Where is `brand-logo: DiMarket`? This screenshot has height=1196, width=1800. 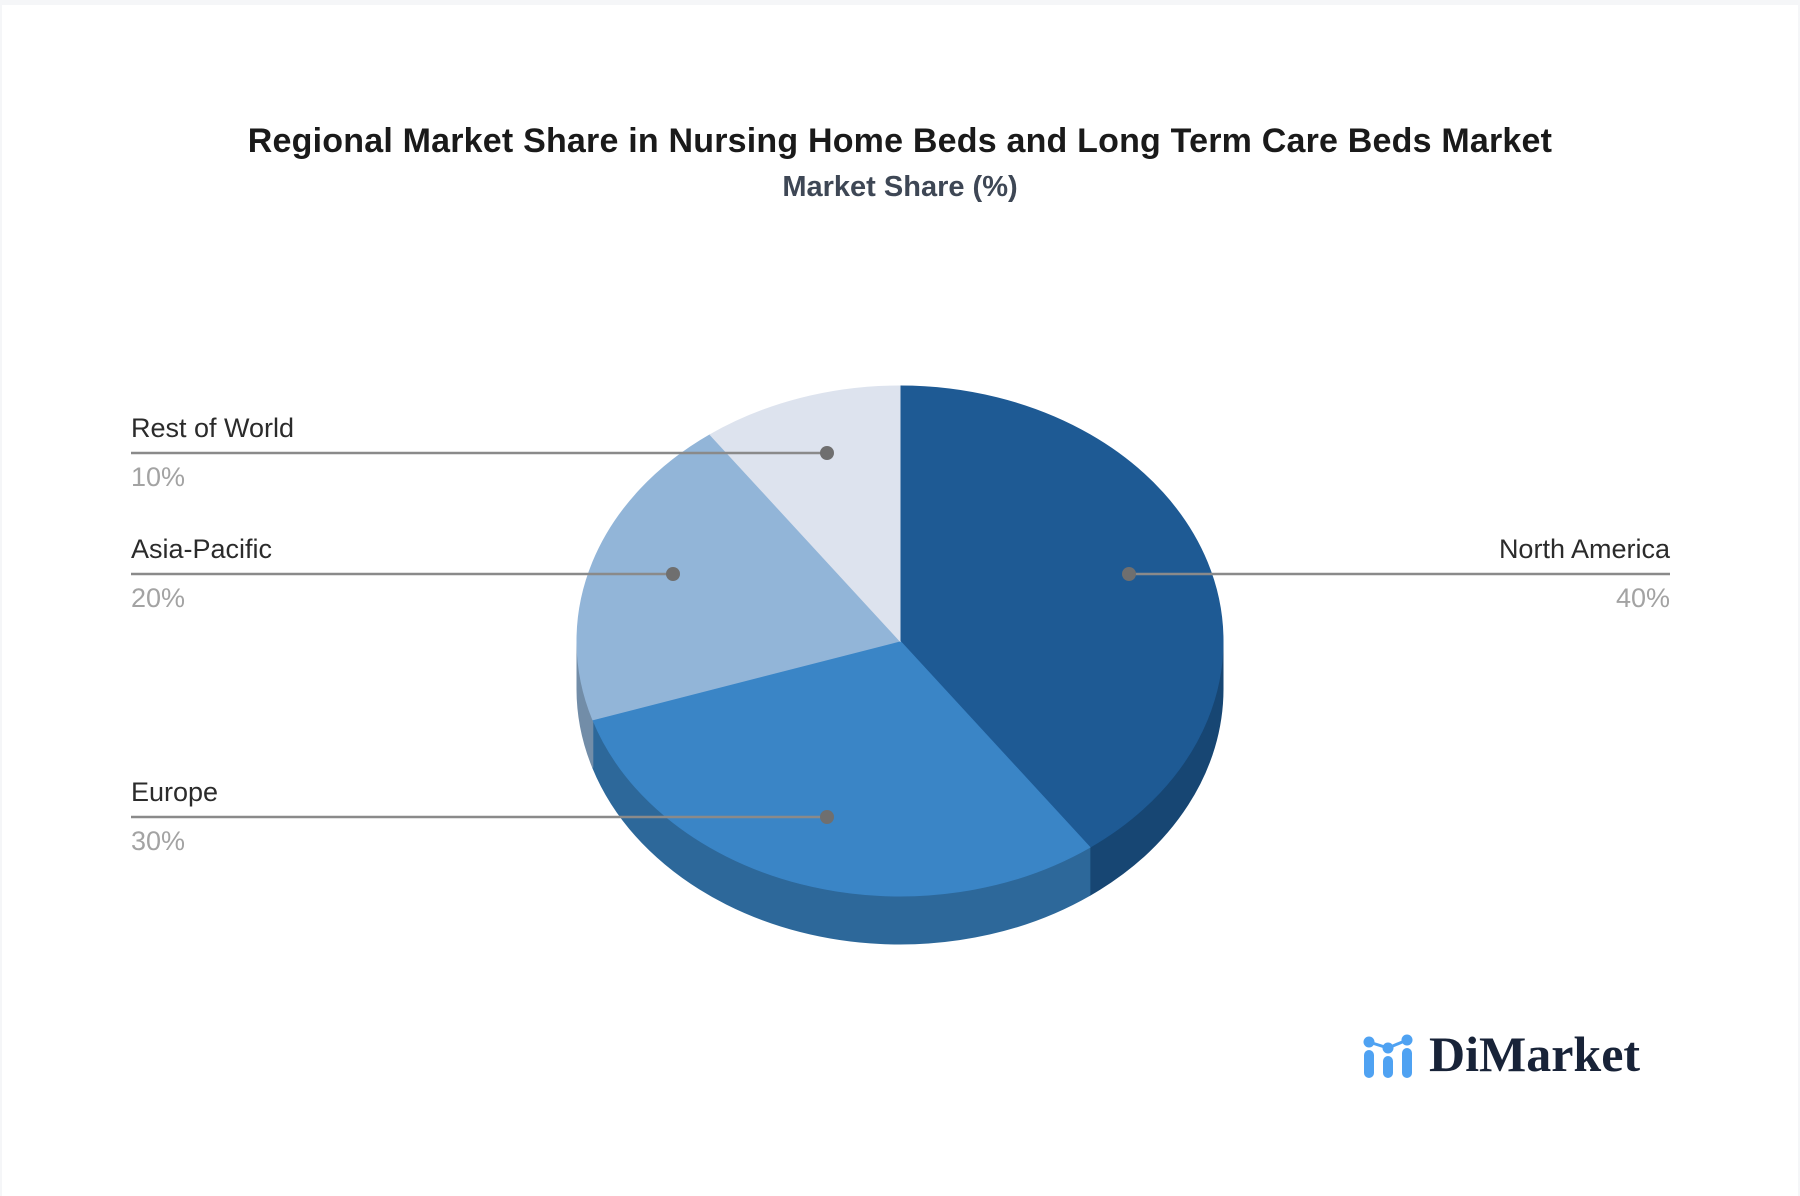
brand-logo: DiMarket is located at coordinates (1501, 1054).